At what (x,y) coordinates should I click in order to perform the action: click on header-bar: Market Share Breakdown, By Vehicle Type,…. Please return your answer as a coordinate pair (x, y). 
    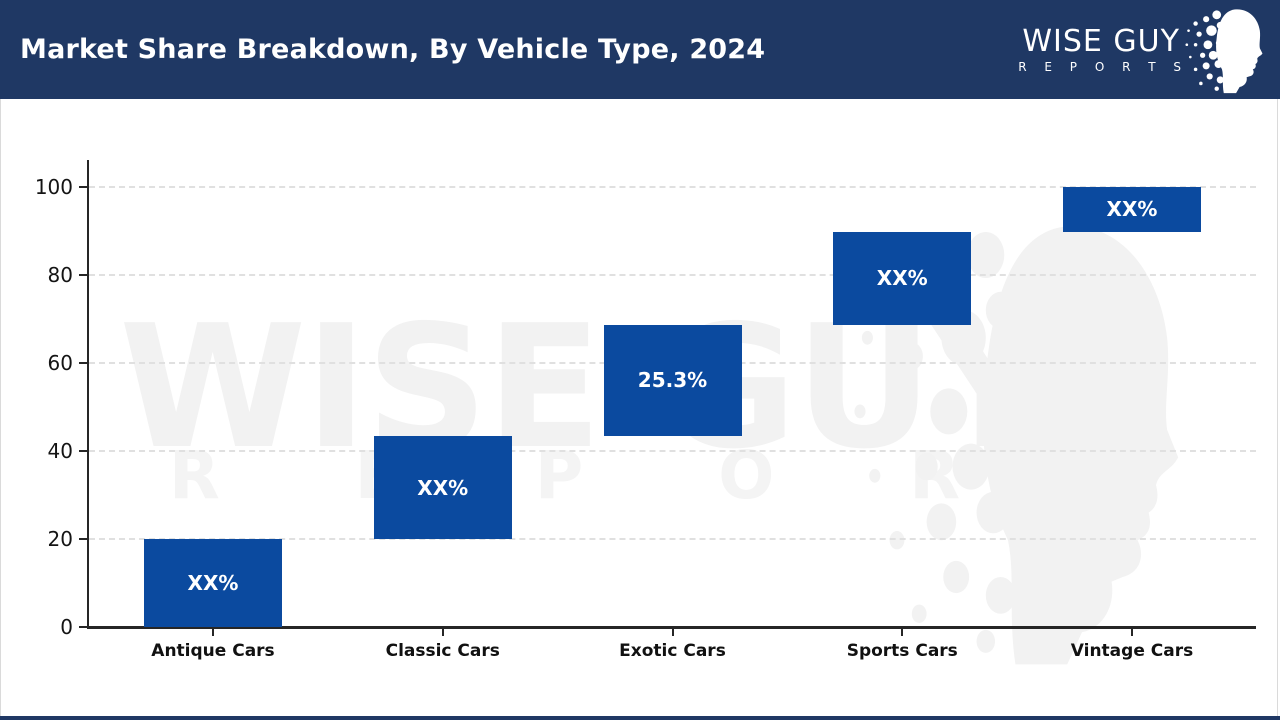
    Looking at the image, I should click on (640, 49).